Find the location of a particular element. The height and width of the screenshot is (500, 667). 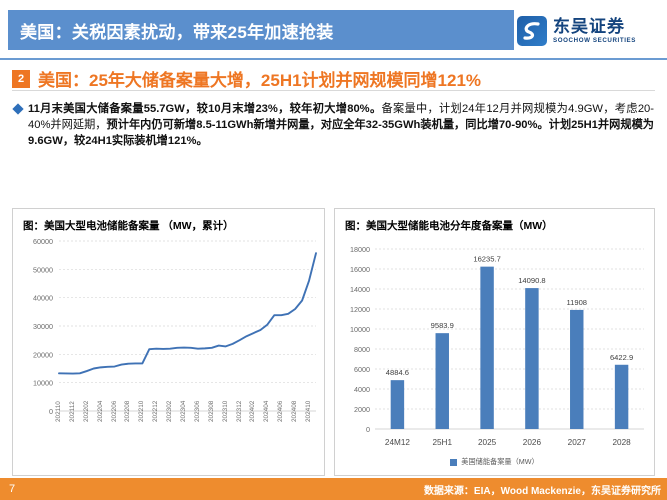

x-axis-tick-label: 202306 is located at coordinates (197, 411).